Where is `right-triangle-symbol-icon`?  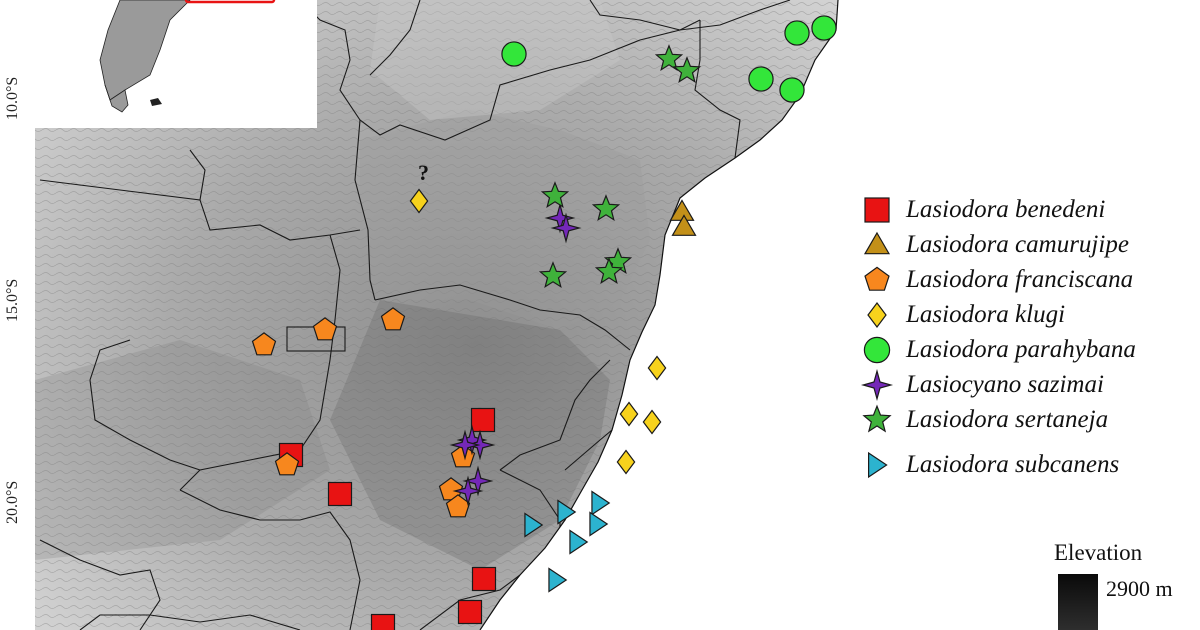 right-triangle-symbol-icon is located at coordinates (878, 465).